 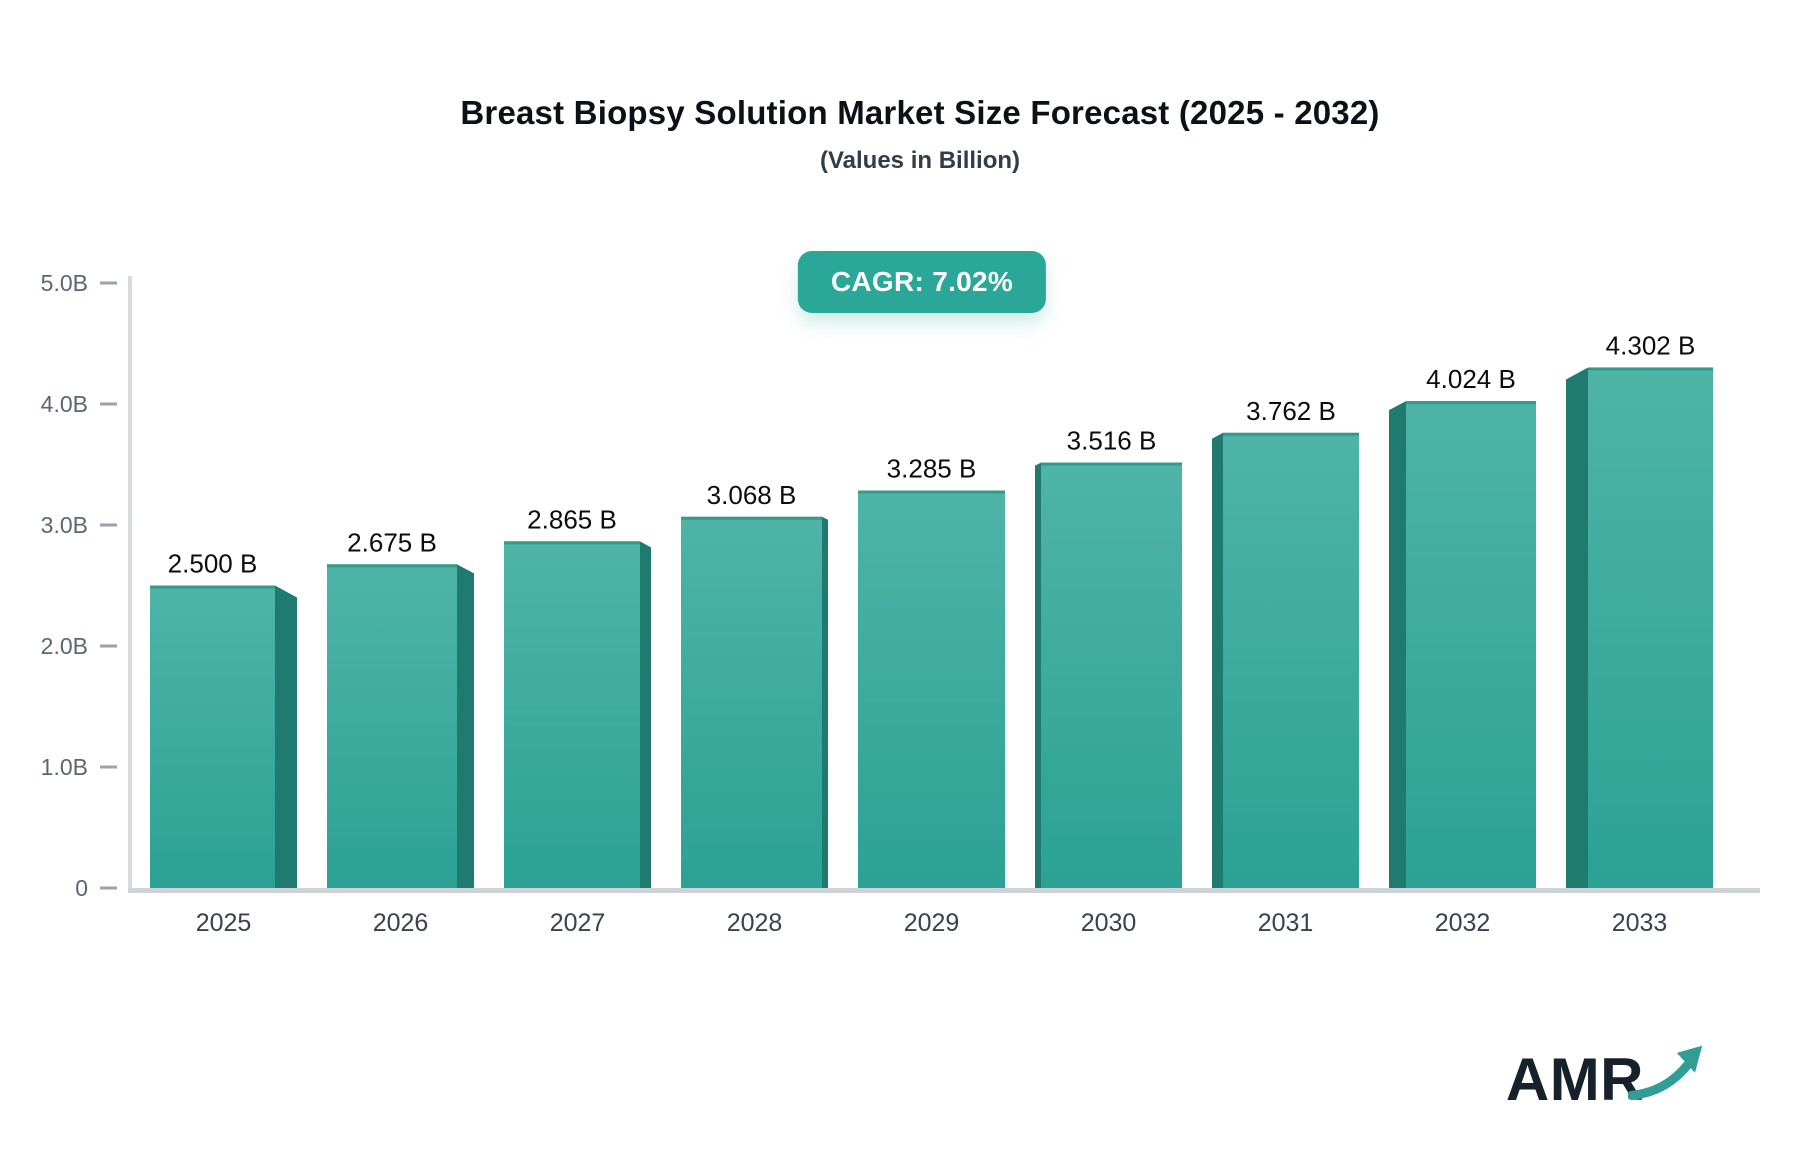 I want to click on bar-2030: 3.516 B 2030, so click(x=1108, y=681).